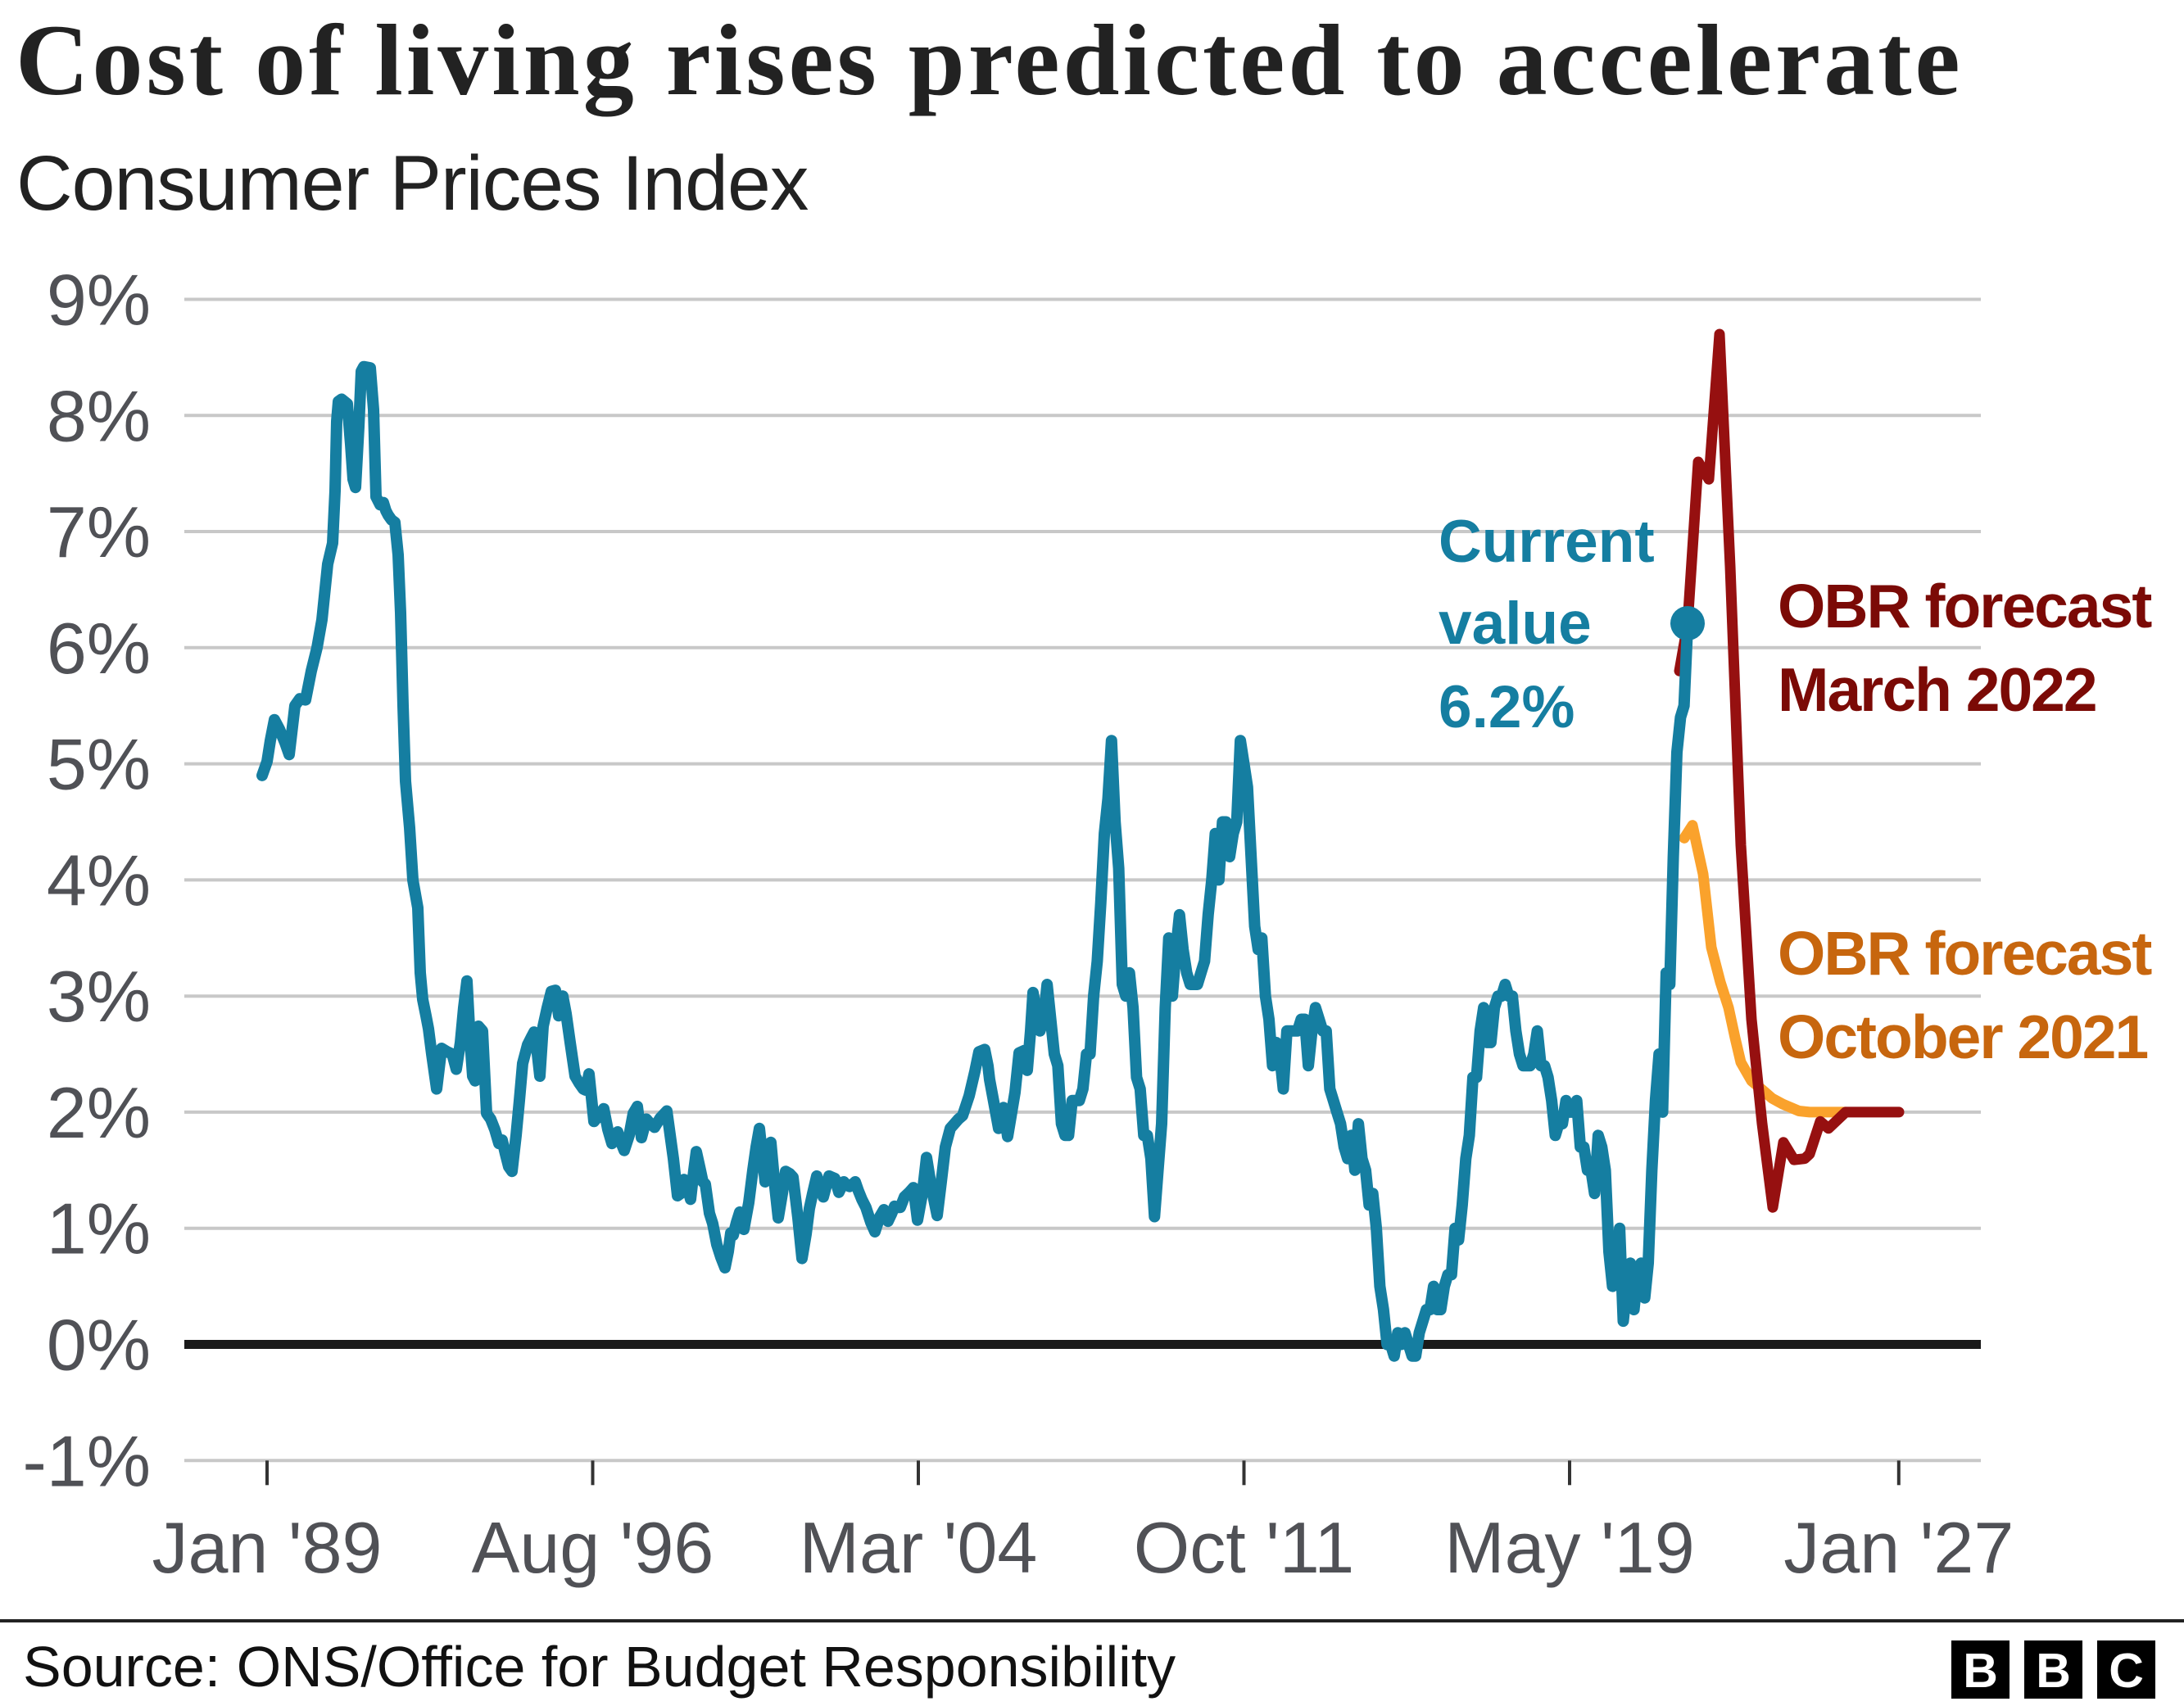 This screenshot has width=2184, height=1706. What do you see at coordinates (1963, 1036) in the screenshot?
I see `svg-text: October 2021` at bounding box center [1963, 1036].